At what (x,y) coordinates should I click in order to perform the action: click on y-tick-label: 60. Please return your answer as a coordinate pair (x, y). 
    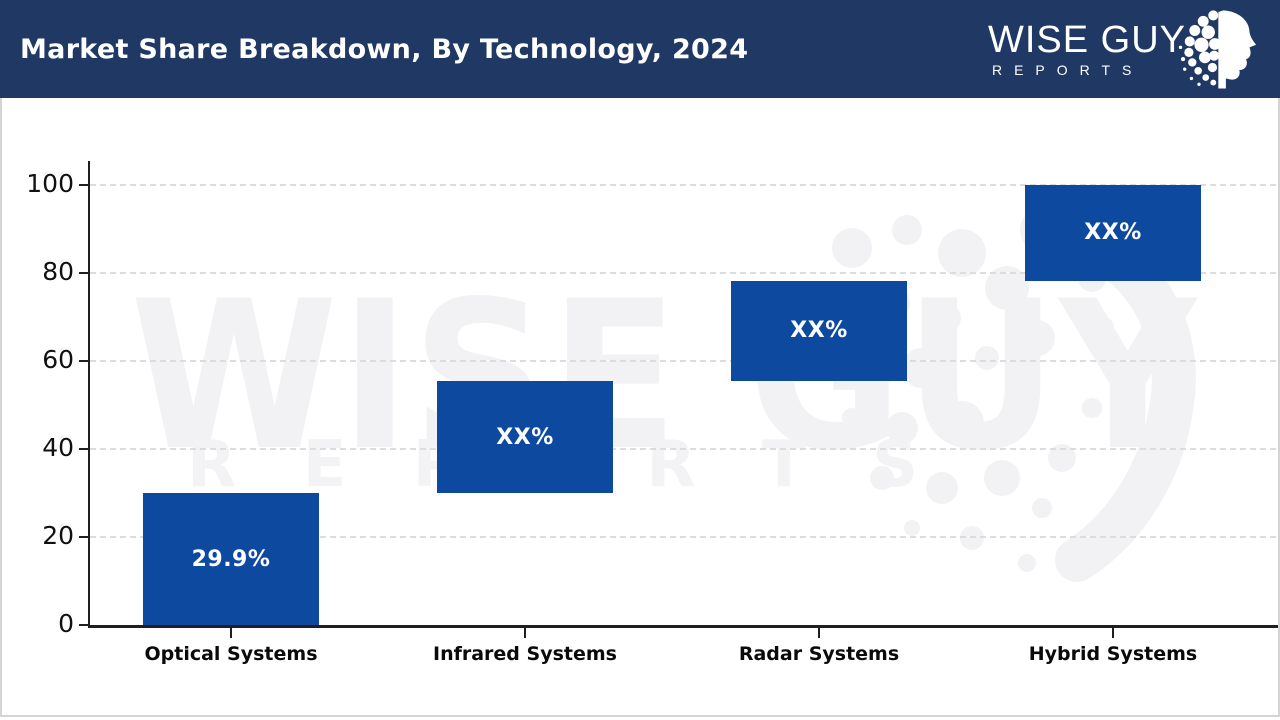
    Looking at the image, I should click on (58, 359).